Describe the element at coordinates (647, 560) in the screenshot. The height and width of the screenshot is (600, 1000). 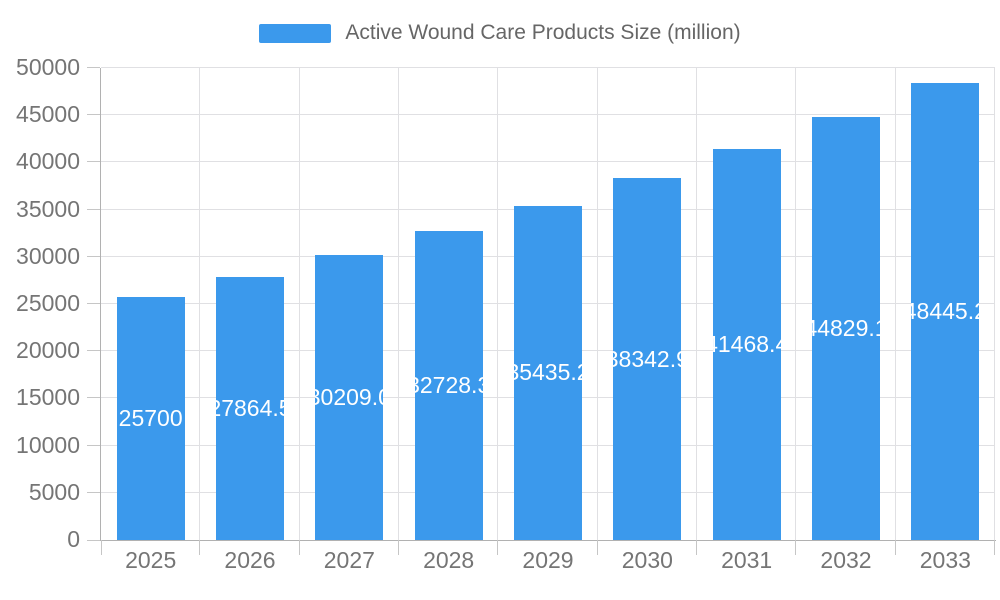
I see `x-axis-tick-label: 2030` at that location.